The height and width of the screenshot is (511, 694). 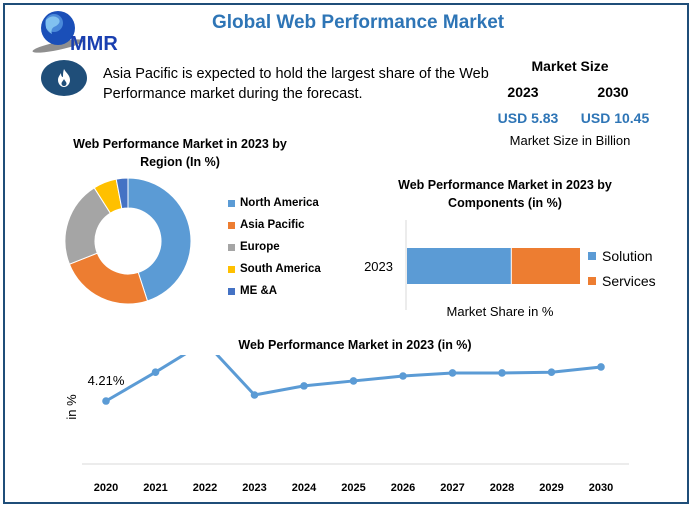 I want to click on legend-item-south-america: South America, so click(x=274, y=269).